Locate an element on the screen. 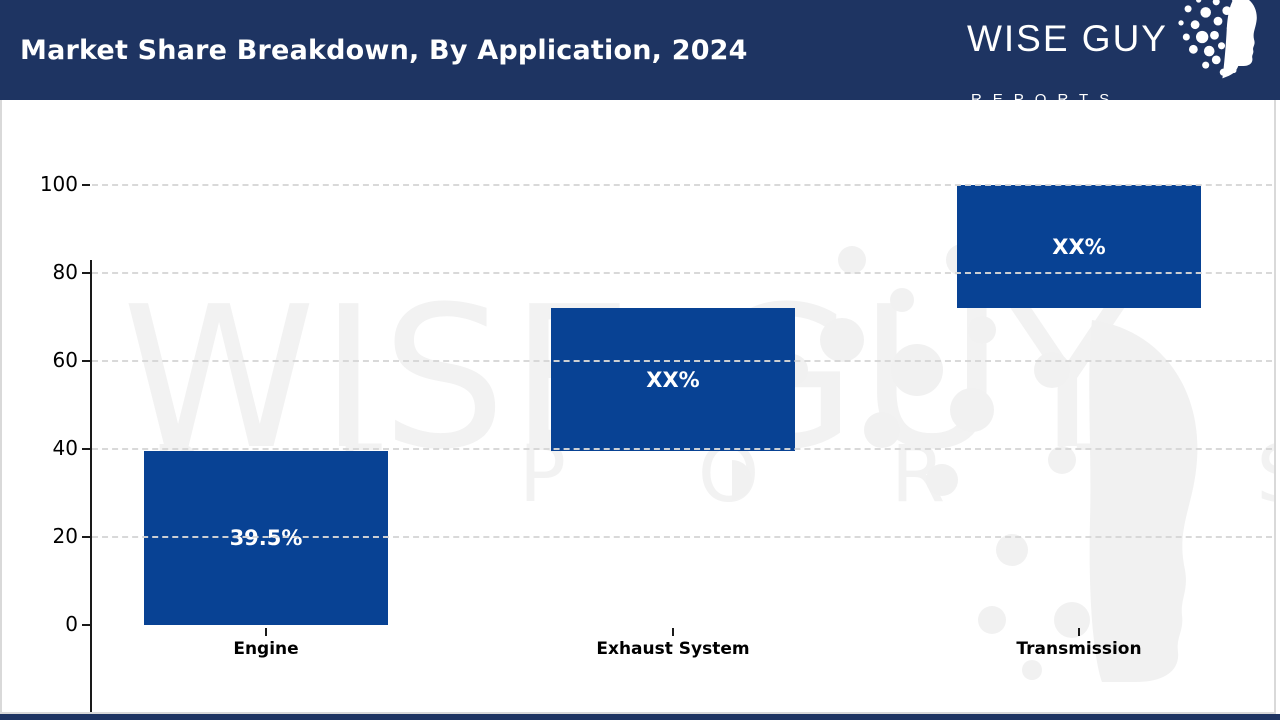 This screenshot has height=720, width=1280. y-tick-label: 20 is located at coordinates (65, 536).